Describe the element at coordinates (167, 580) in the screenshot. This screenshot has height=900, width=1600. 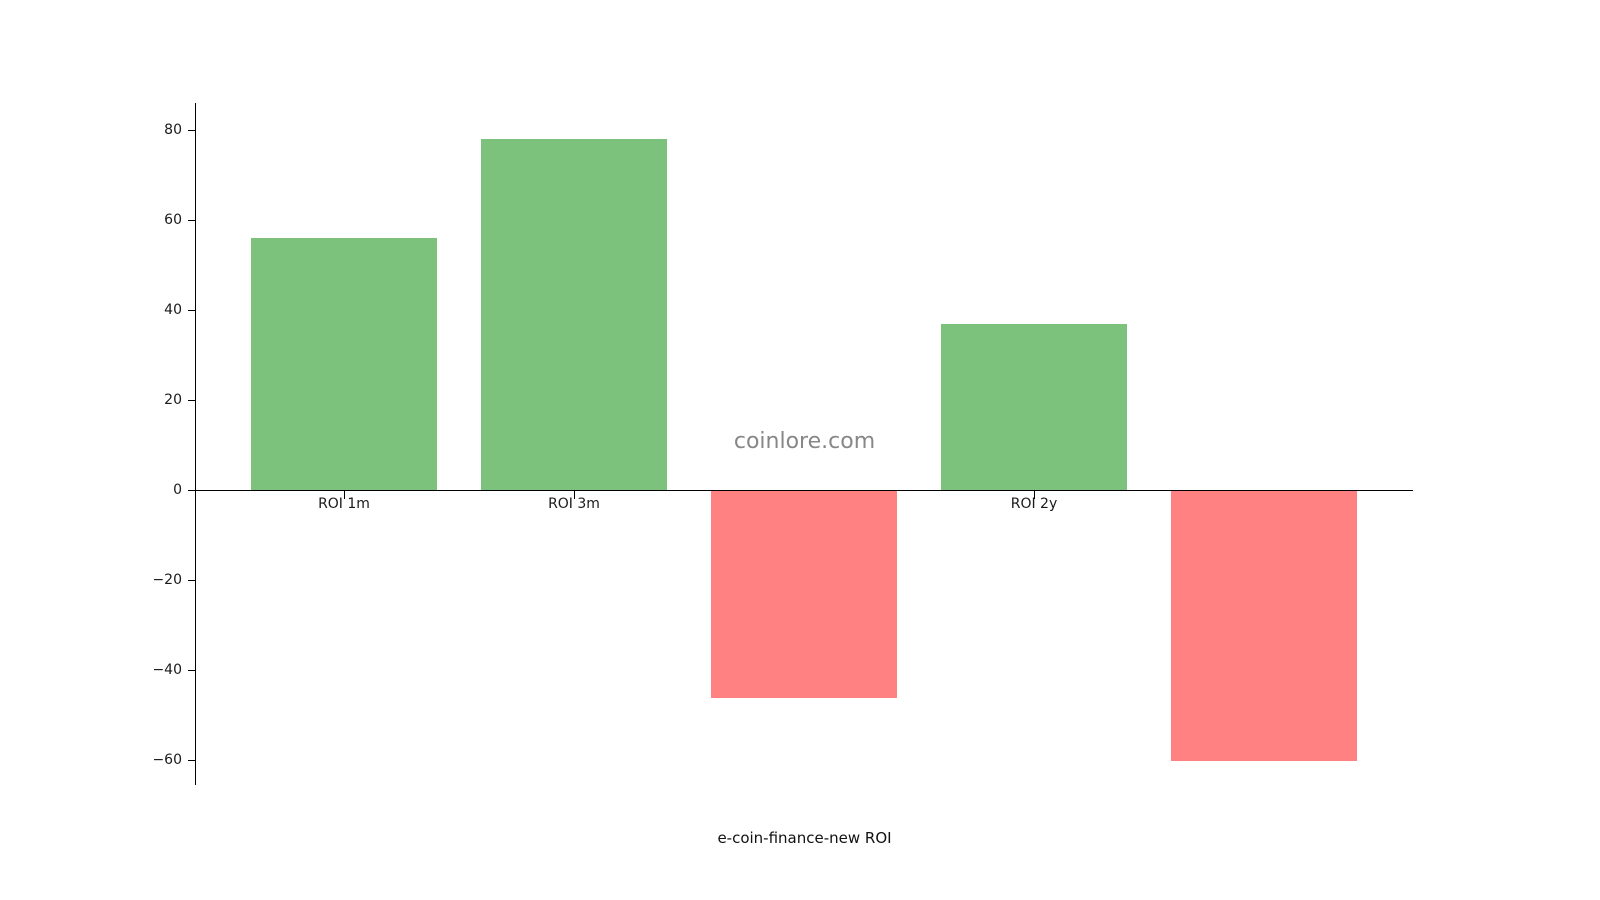
I see `y-tick-label: −20` at that location.